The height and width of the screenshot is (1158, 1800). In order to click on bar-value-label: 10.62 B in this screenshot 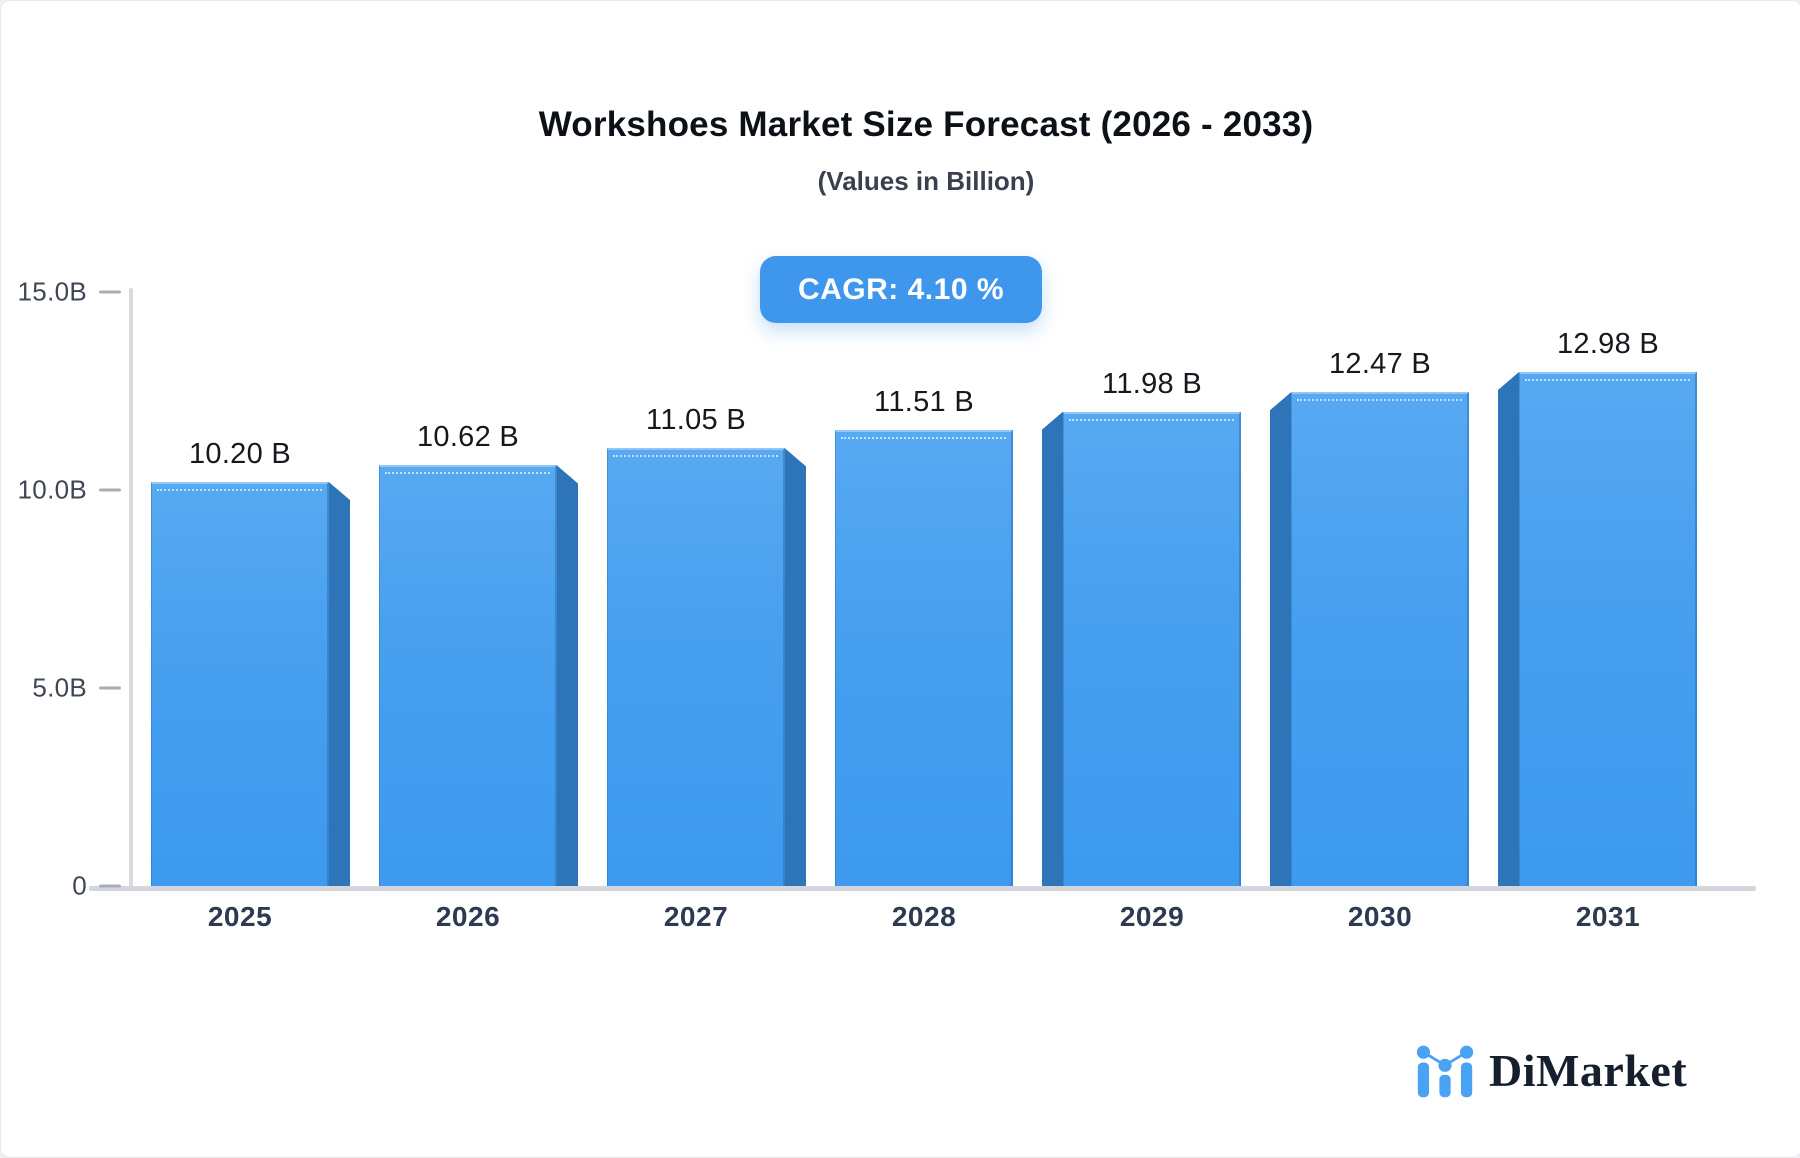, I will do `click(468, 437)`.